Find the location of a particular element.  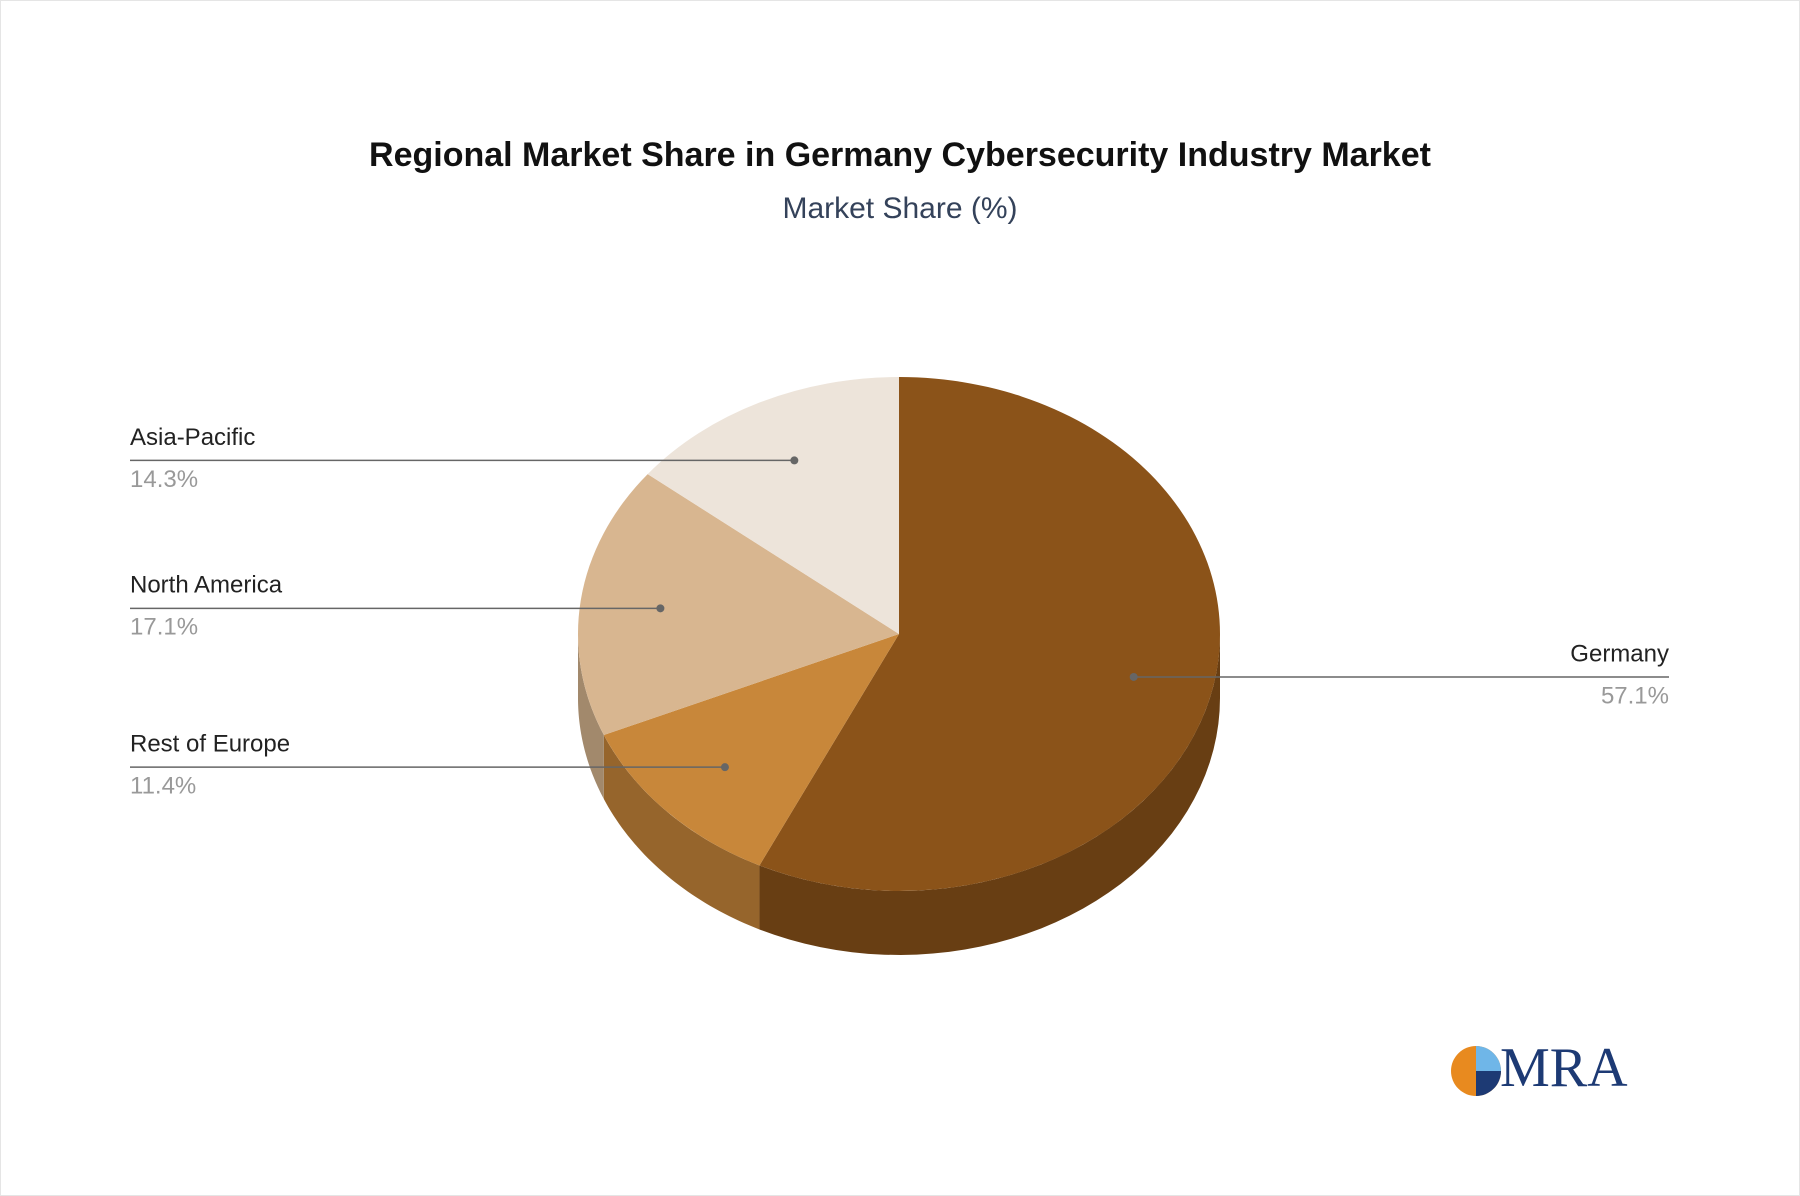

data-label-value: 11.4% is located at coordinates (163, 785).